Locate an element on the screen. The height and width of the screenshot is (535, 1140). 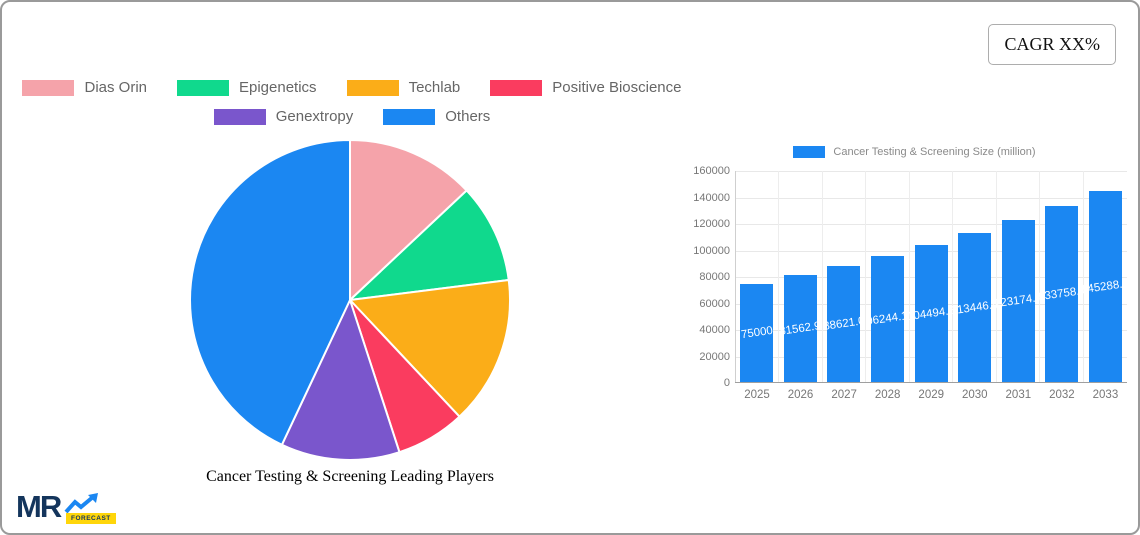
bar-value-label: 113446.4 is located at coordinates (974, 308).